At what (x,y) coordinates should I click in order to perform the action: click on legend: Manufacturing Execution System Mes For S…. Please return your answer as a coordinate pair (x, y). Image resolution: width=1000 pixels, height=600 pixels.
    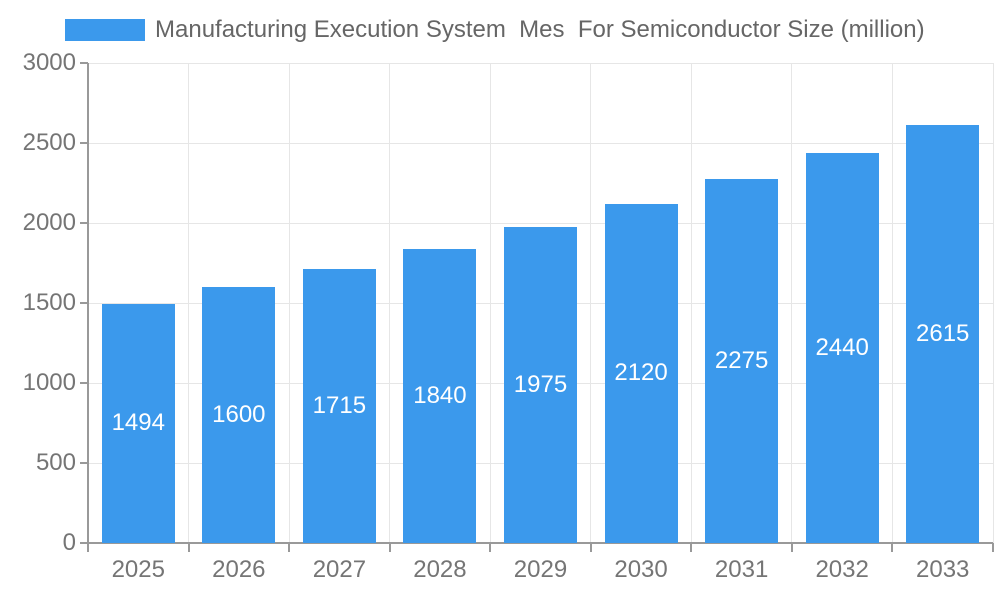
    Looking at the image, I should click on (495, 30).